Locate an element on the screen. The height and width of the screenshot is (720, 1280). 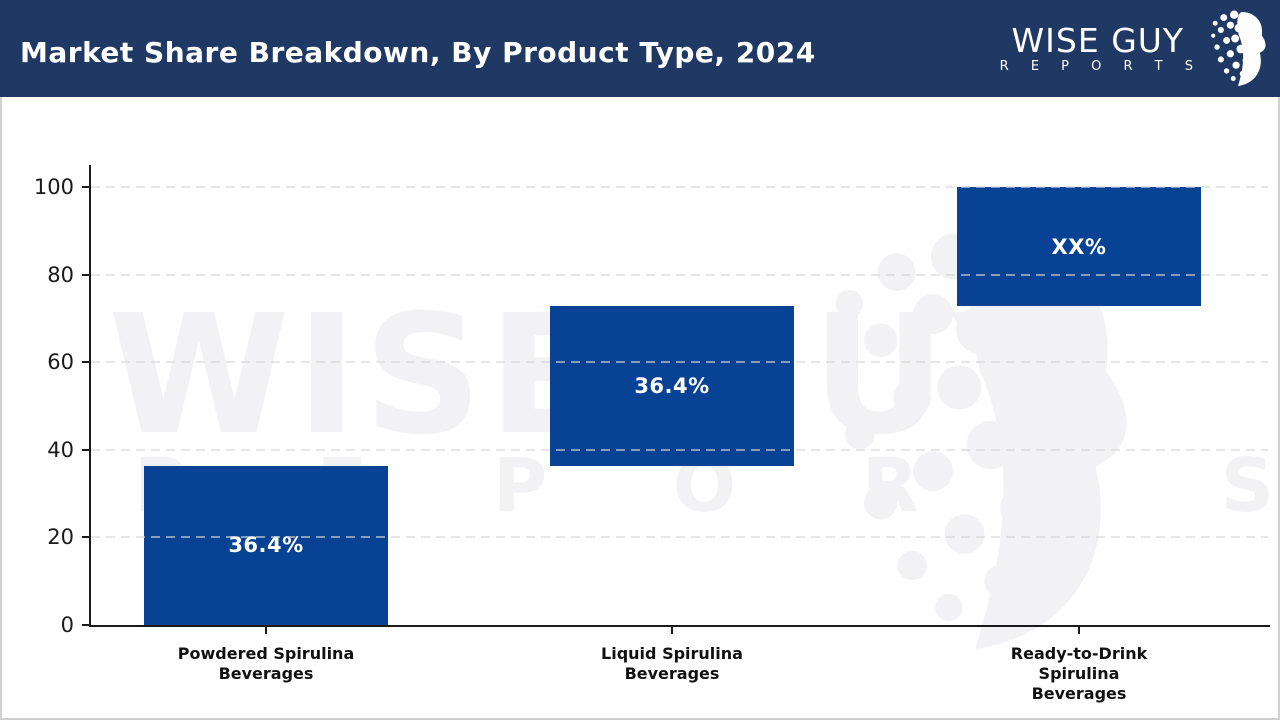
x-axis-spine is located at coordinates (679, 626).